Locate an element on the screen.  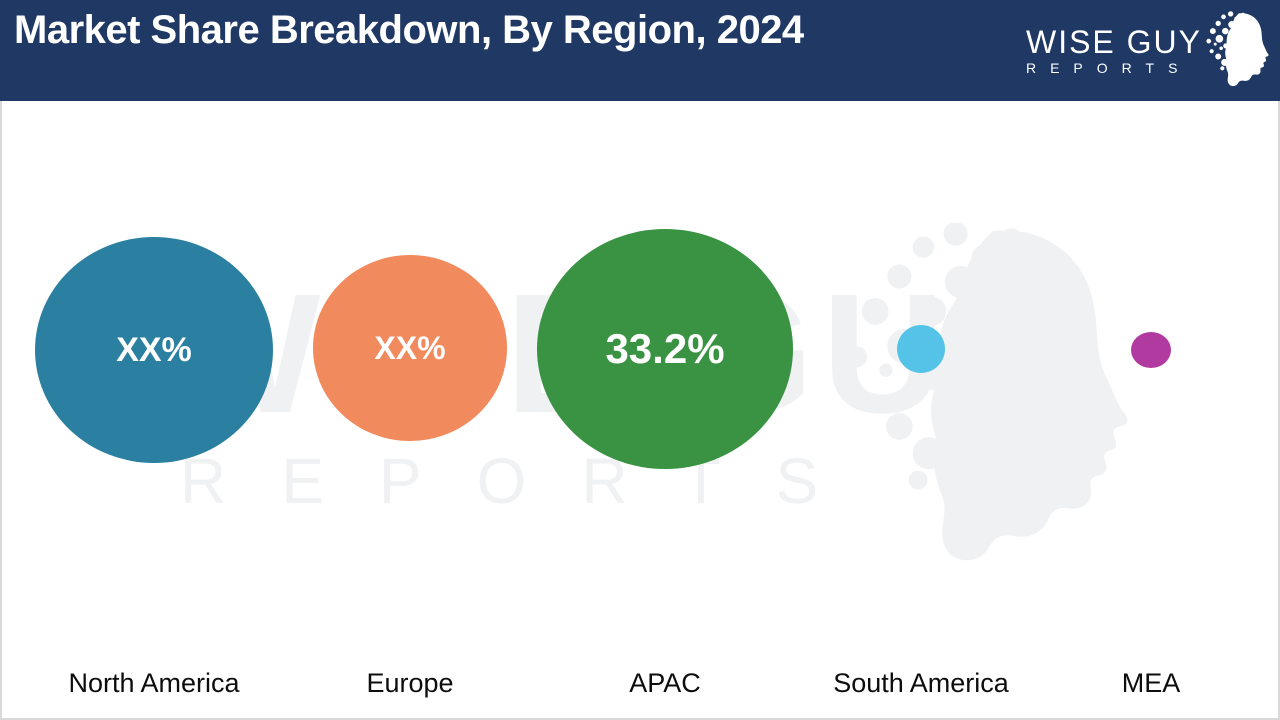
bubble-value-label-europe: XX% is located at coordinates (410, 347).